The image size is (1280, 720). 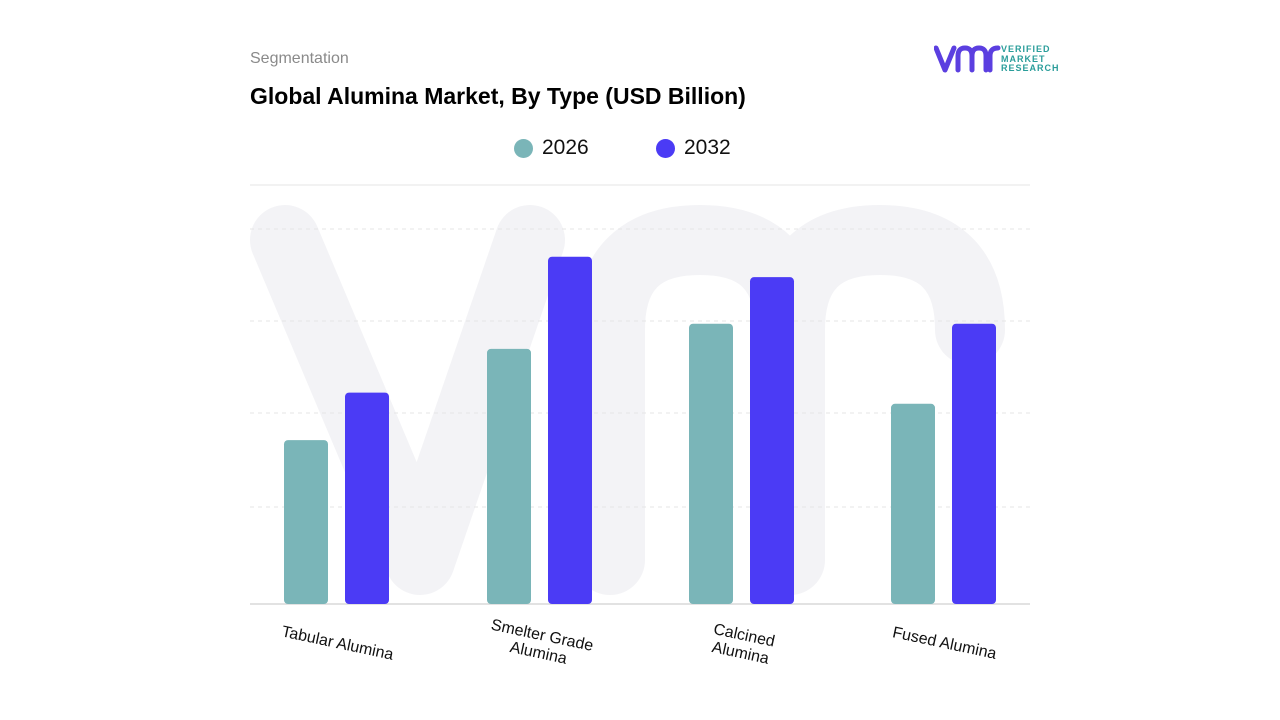 I want to click on legend-label-2032: 2032, so click(x=707, y=147).